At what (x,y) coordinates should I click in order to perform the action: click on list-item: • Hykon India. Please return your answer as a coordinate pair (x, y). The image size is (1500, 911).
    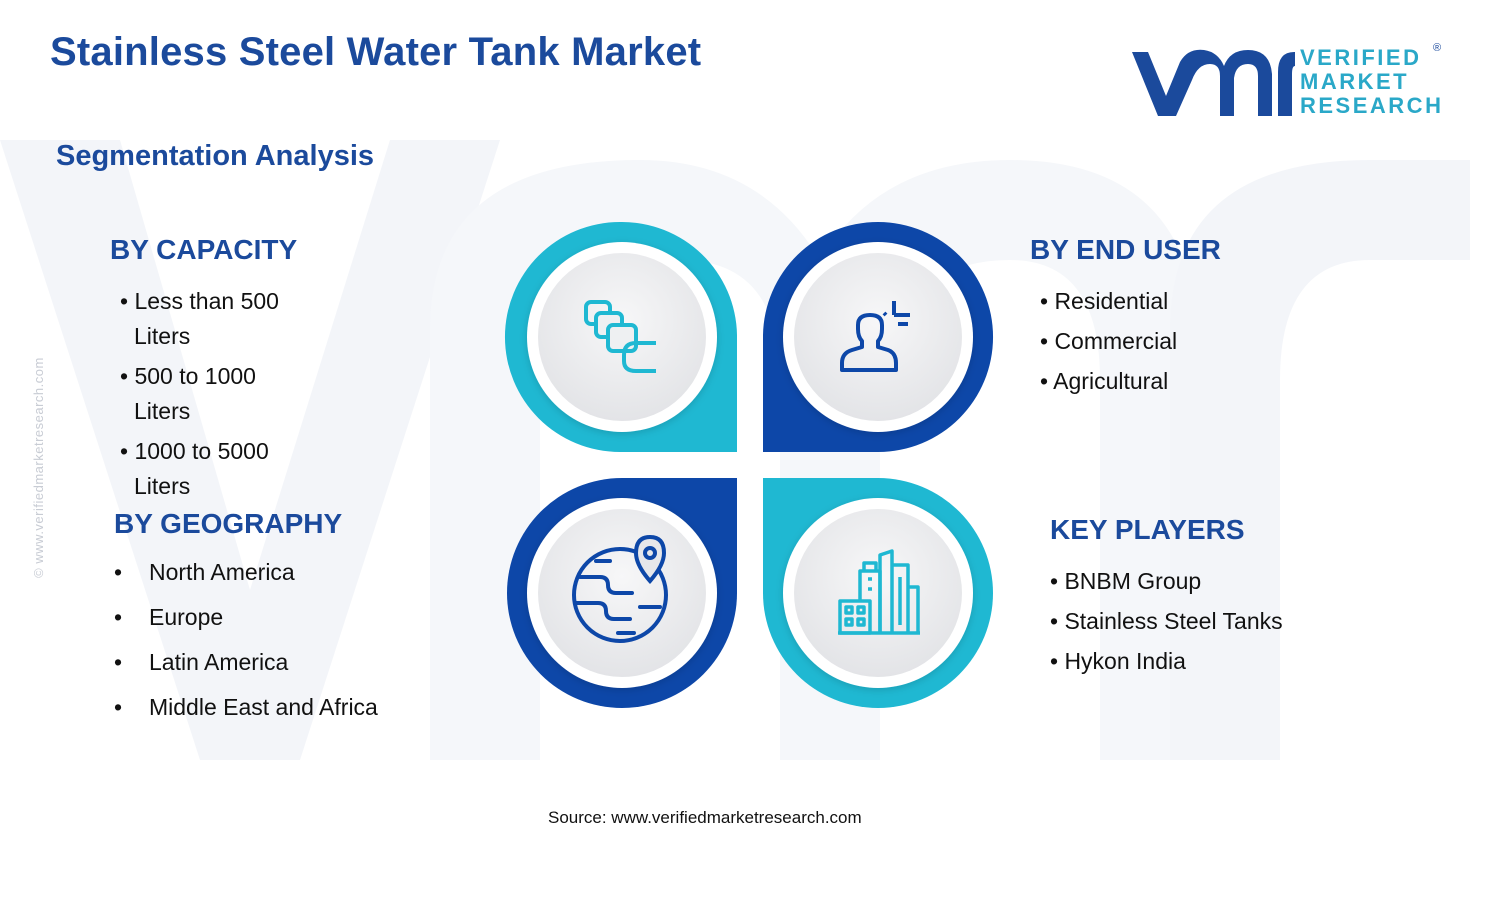
    Looking at the image, I should click on (1118, 661).